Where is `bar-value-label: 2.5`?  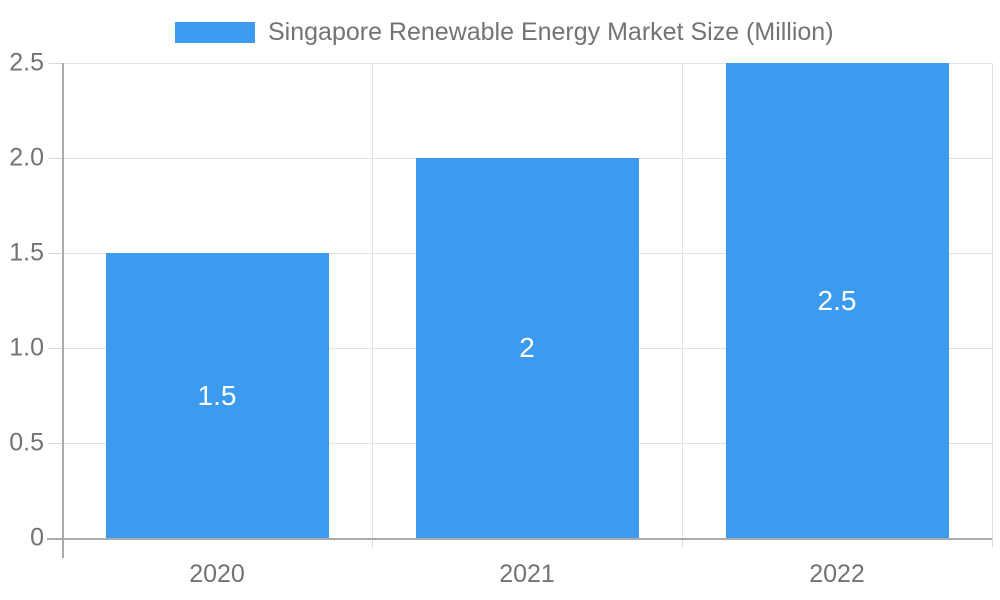 bar-value-label: 2.5 is located at coordinates (837, 300).